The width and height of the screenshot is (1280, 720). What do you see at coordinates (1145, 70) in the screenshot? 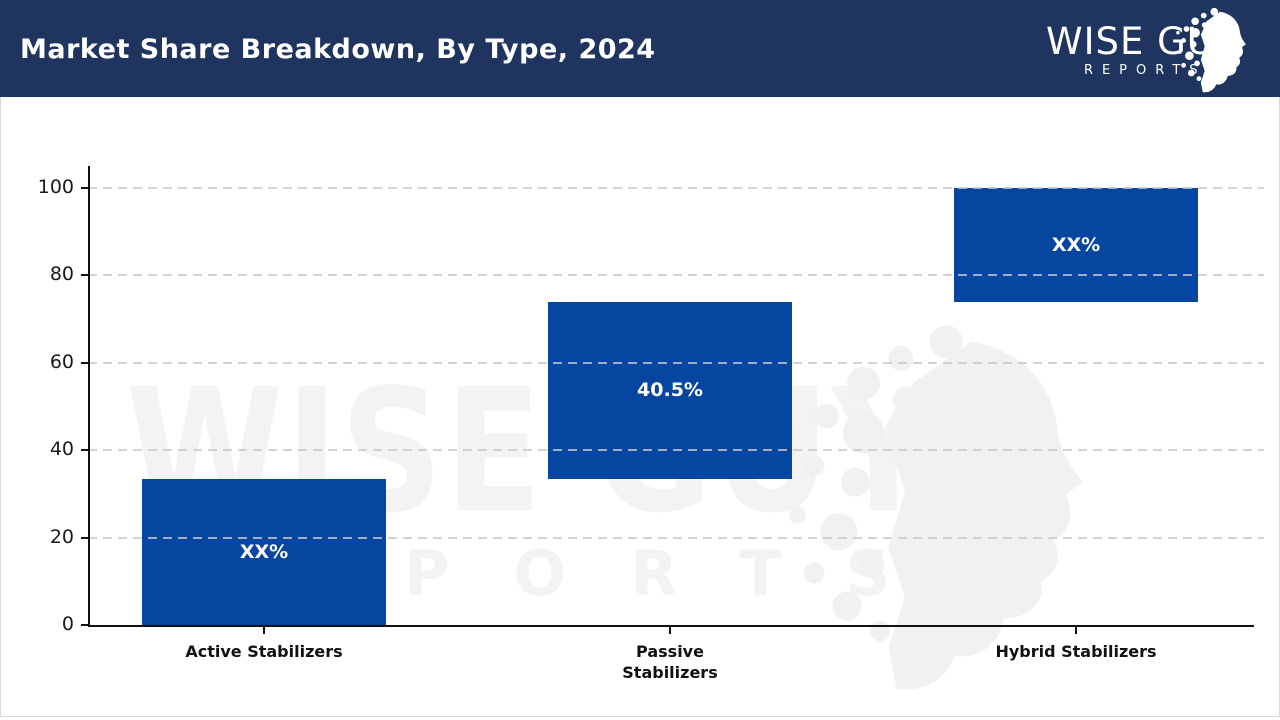
I see `logo-subtitle: REPORTS` at bounding box center [1145, 70].